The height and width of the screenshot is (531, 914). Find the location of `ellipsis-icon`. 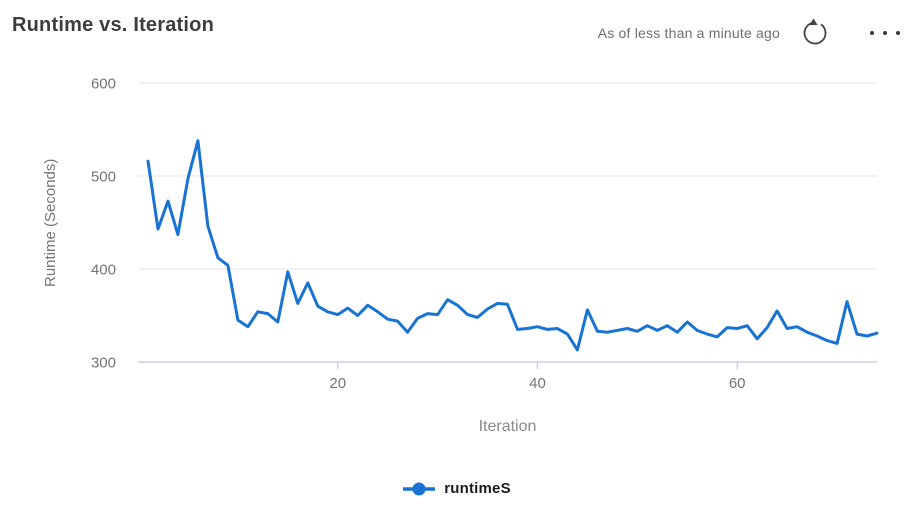

ellipsis-icon is located at coordinates (885, 33).